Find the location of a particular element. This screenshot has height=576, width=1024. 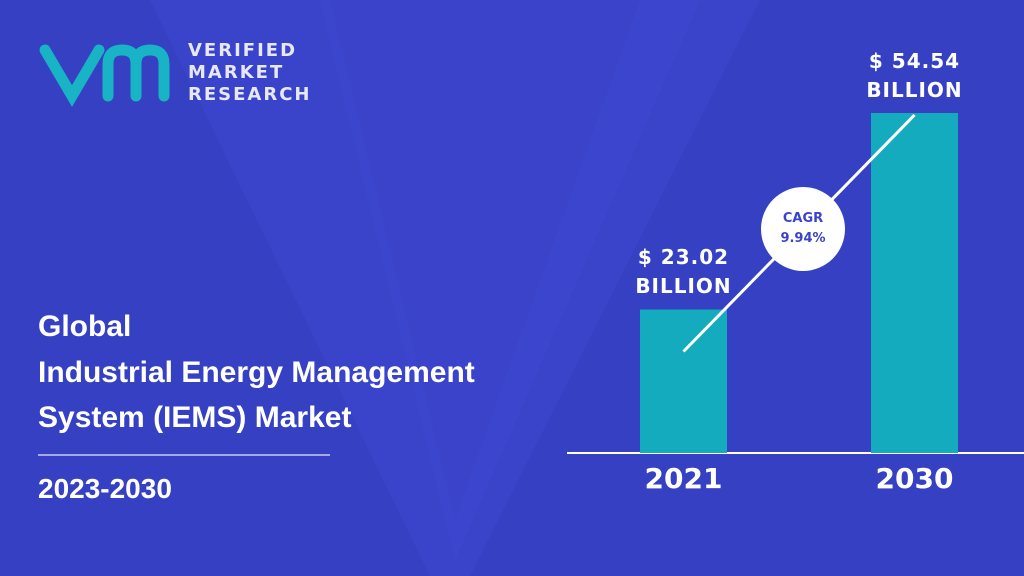

period: 2023-2030 is located at coordinates (105, 488).